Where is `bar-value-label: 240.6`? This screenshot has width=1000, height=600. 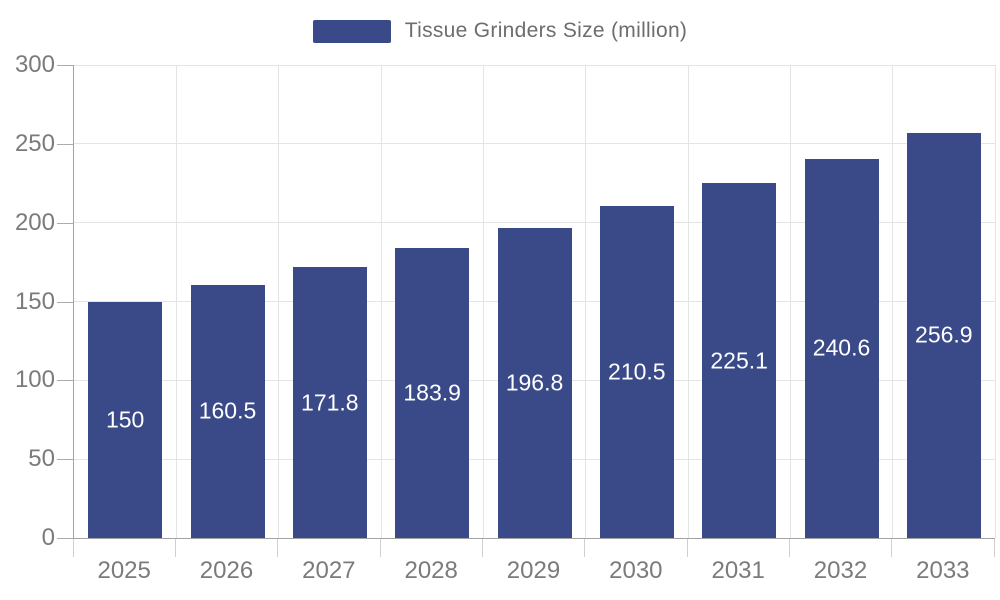
bar-value-label: 240.6 is located at coordinates (841, 347).